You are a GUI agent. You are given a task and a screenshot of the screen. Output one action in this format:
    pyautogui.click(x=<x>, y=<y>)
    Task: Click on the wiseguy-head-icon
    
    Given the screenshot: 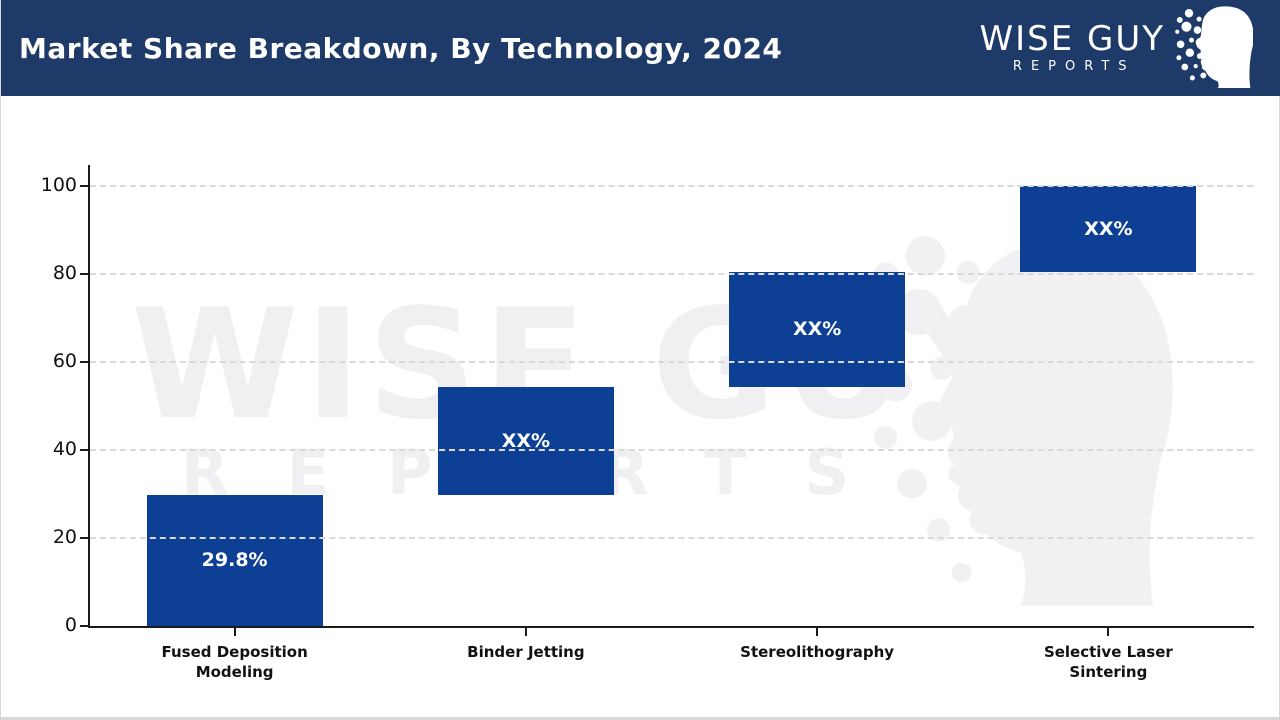 What is the action you would take?
    pyautogui.click(x=1210, y=48)
    